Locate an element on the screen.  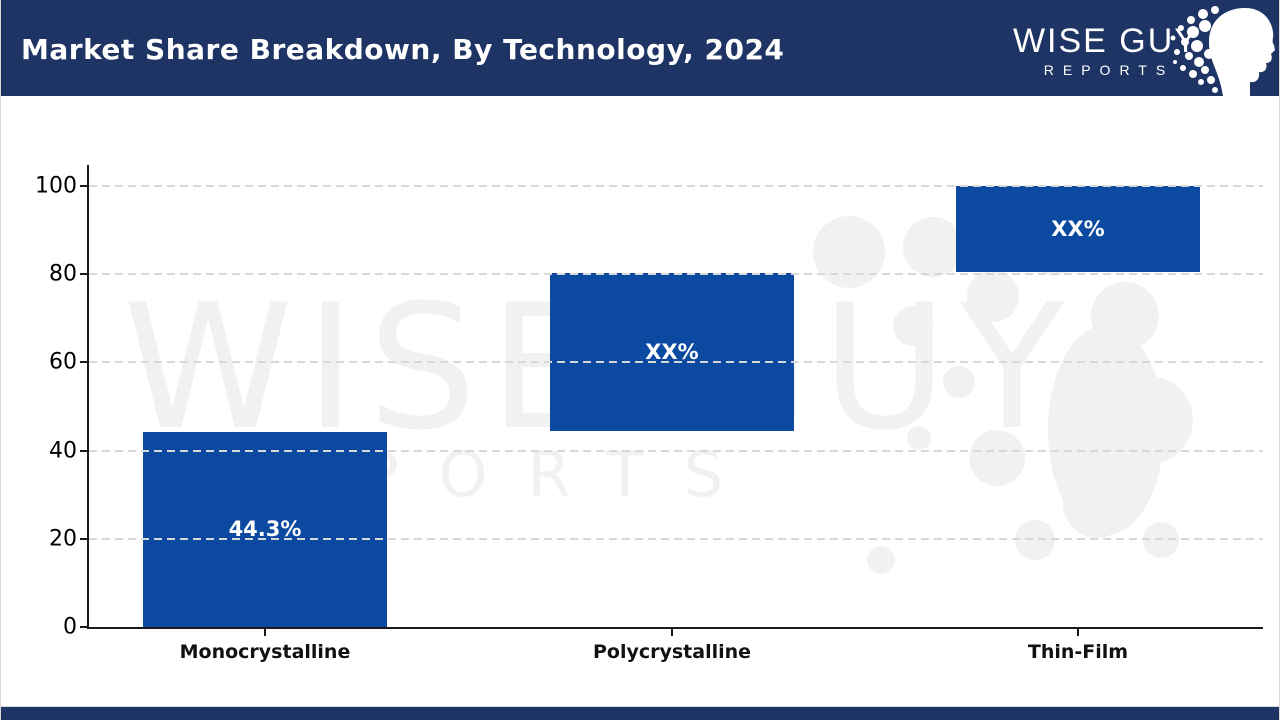
y-tick-label: 100 is located at coordinates (56, 186).